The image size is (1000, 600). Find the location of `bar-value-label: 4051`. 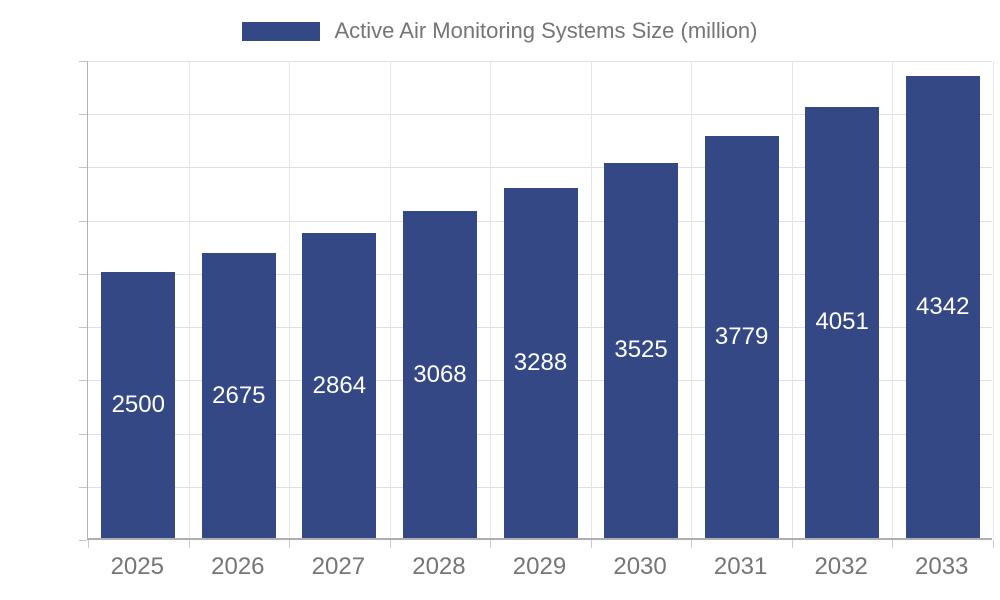

bar-value-label: 4051 is located at coordinates (842, 322).